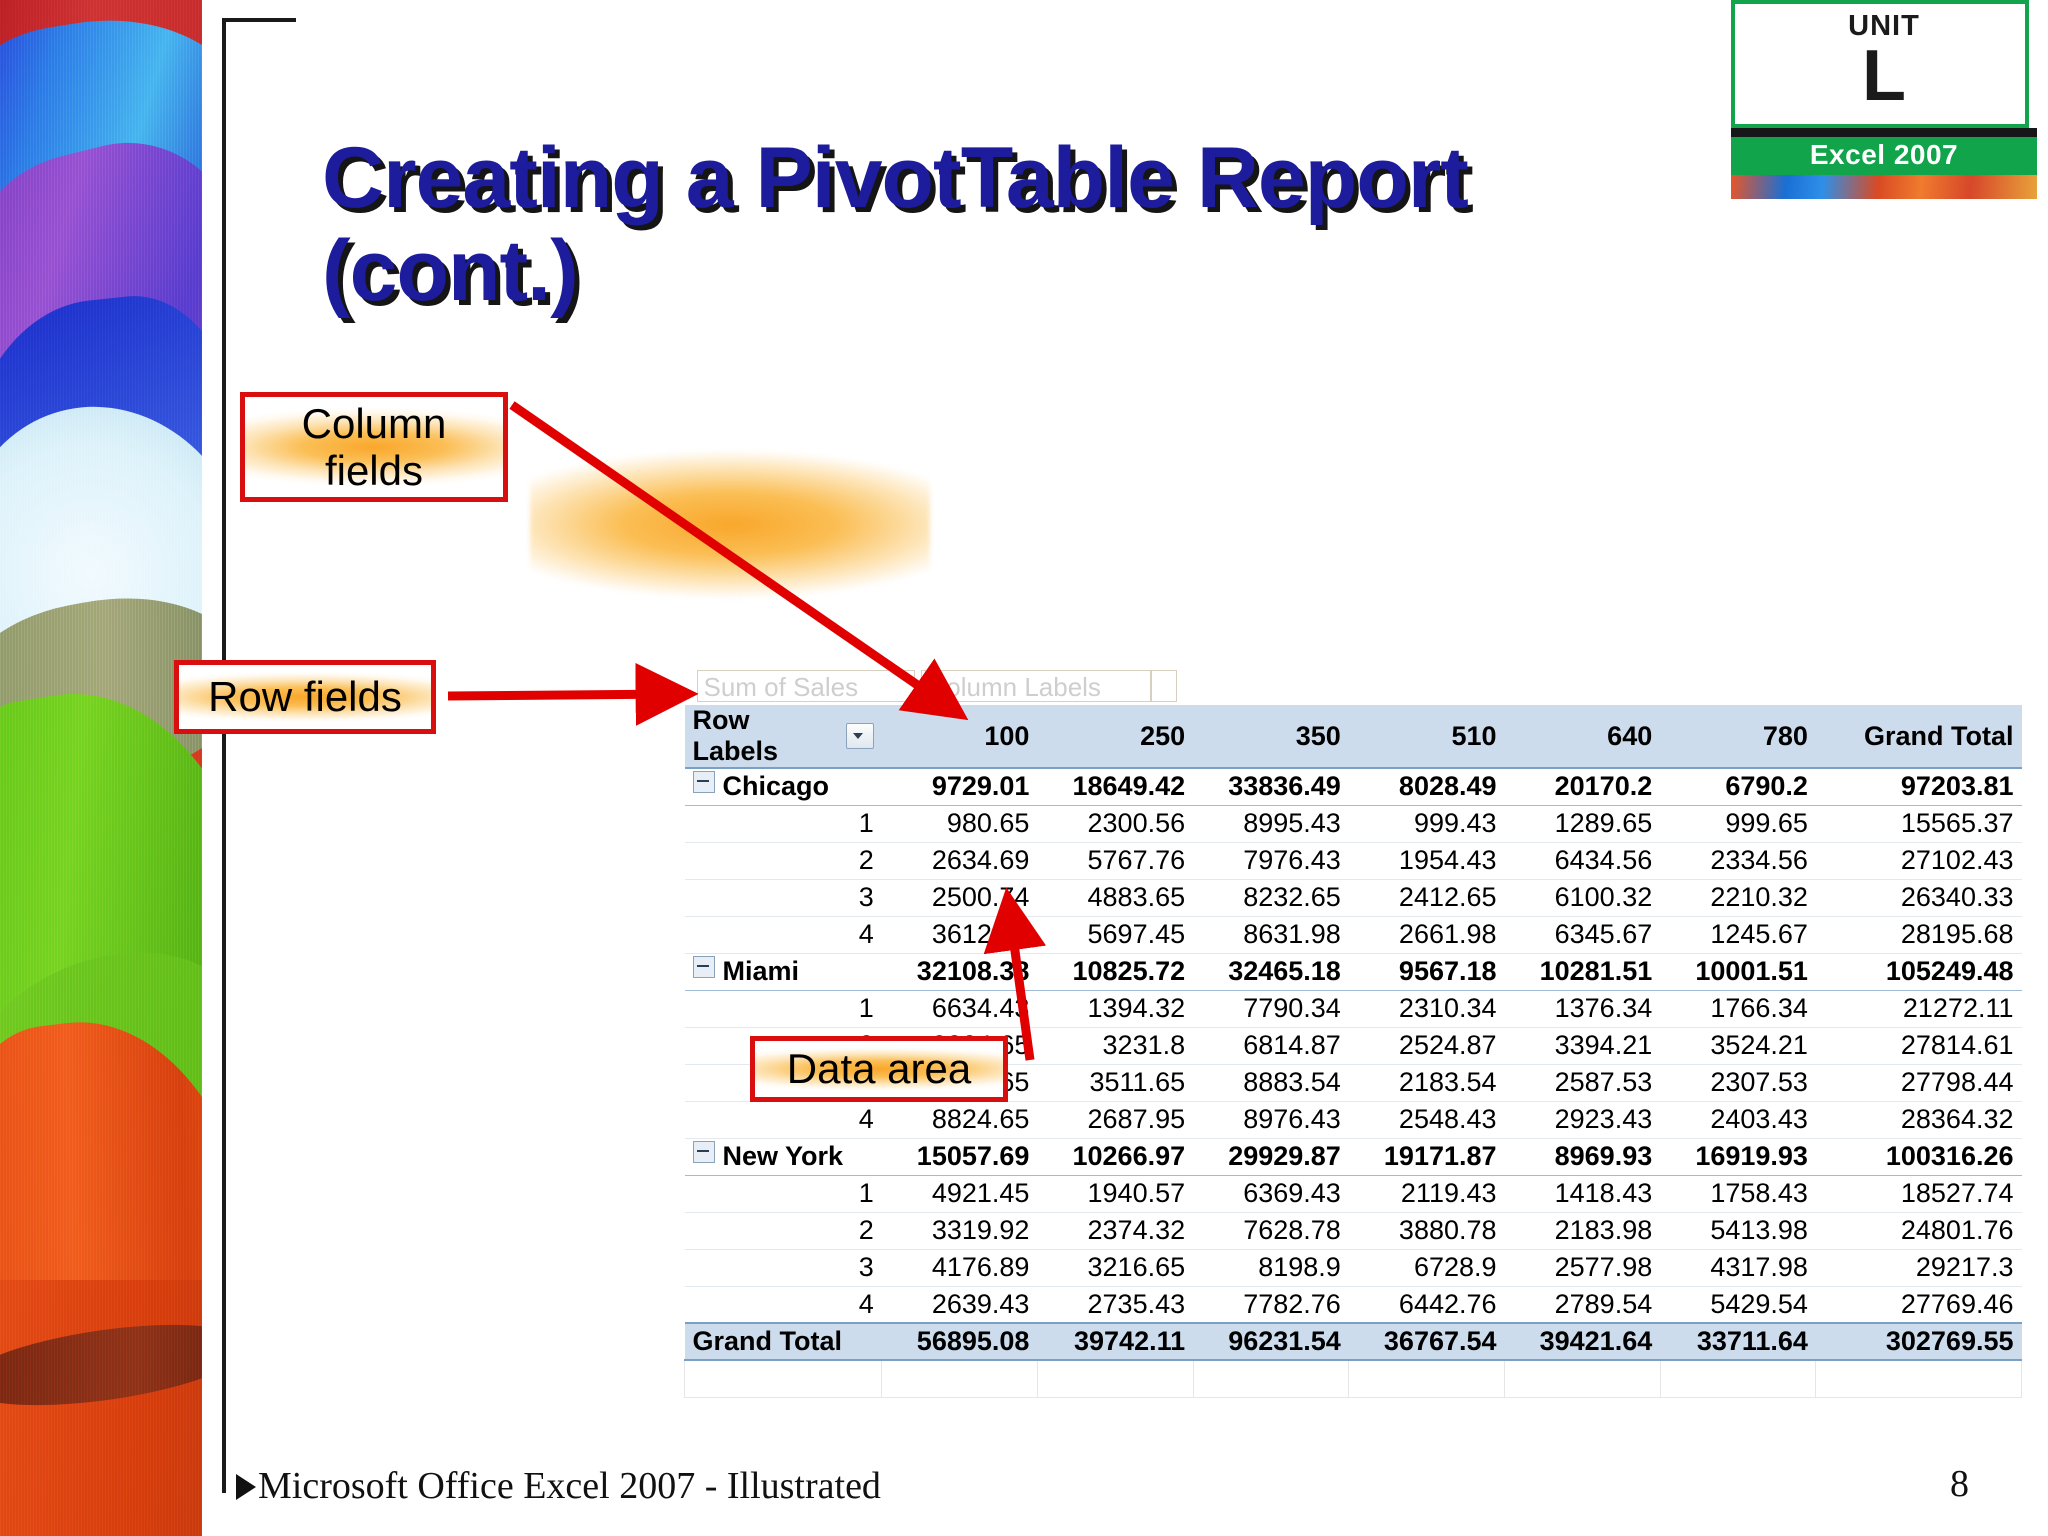 The height and width of the screenshot is (1536, 2048). I want to click on pivot-value-cell: 5767.76, so click(1115, 861).